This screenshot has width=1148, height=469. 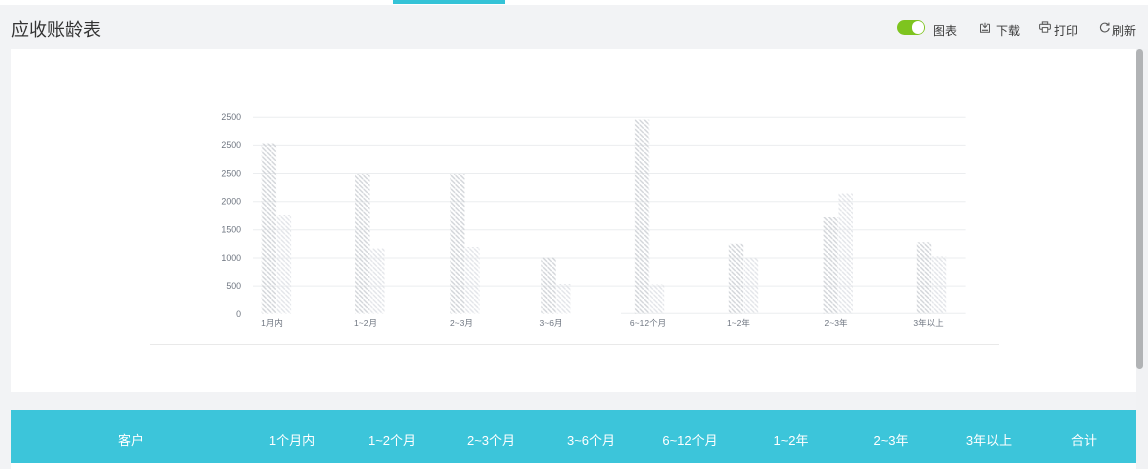 I want to click on svg-text: 2~3月, so click(x=461, y=323).